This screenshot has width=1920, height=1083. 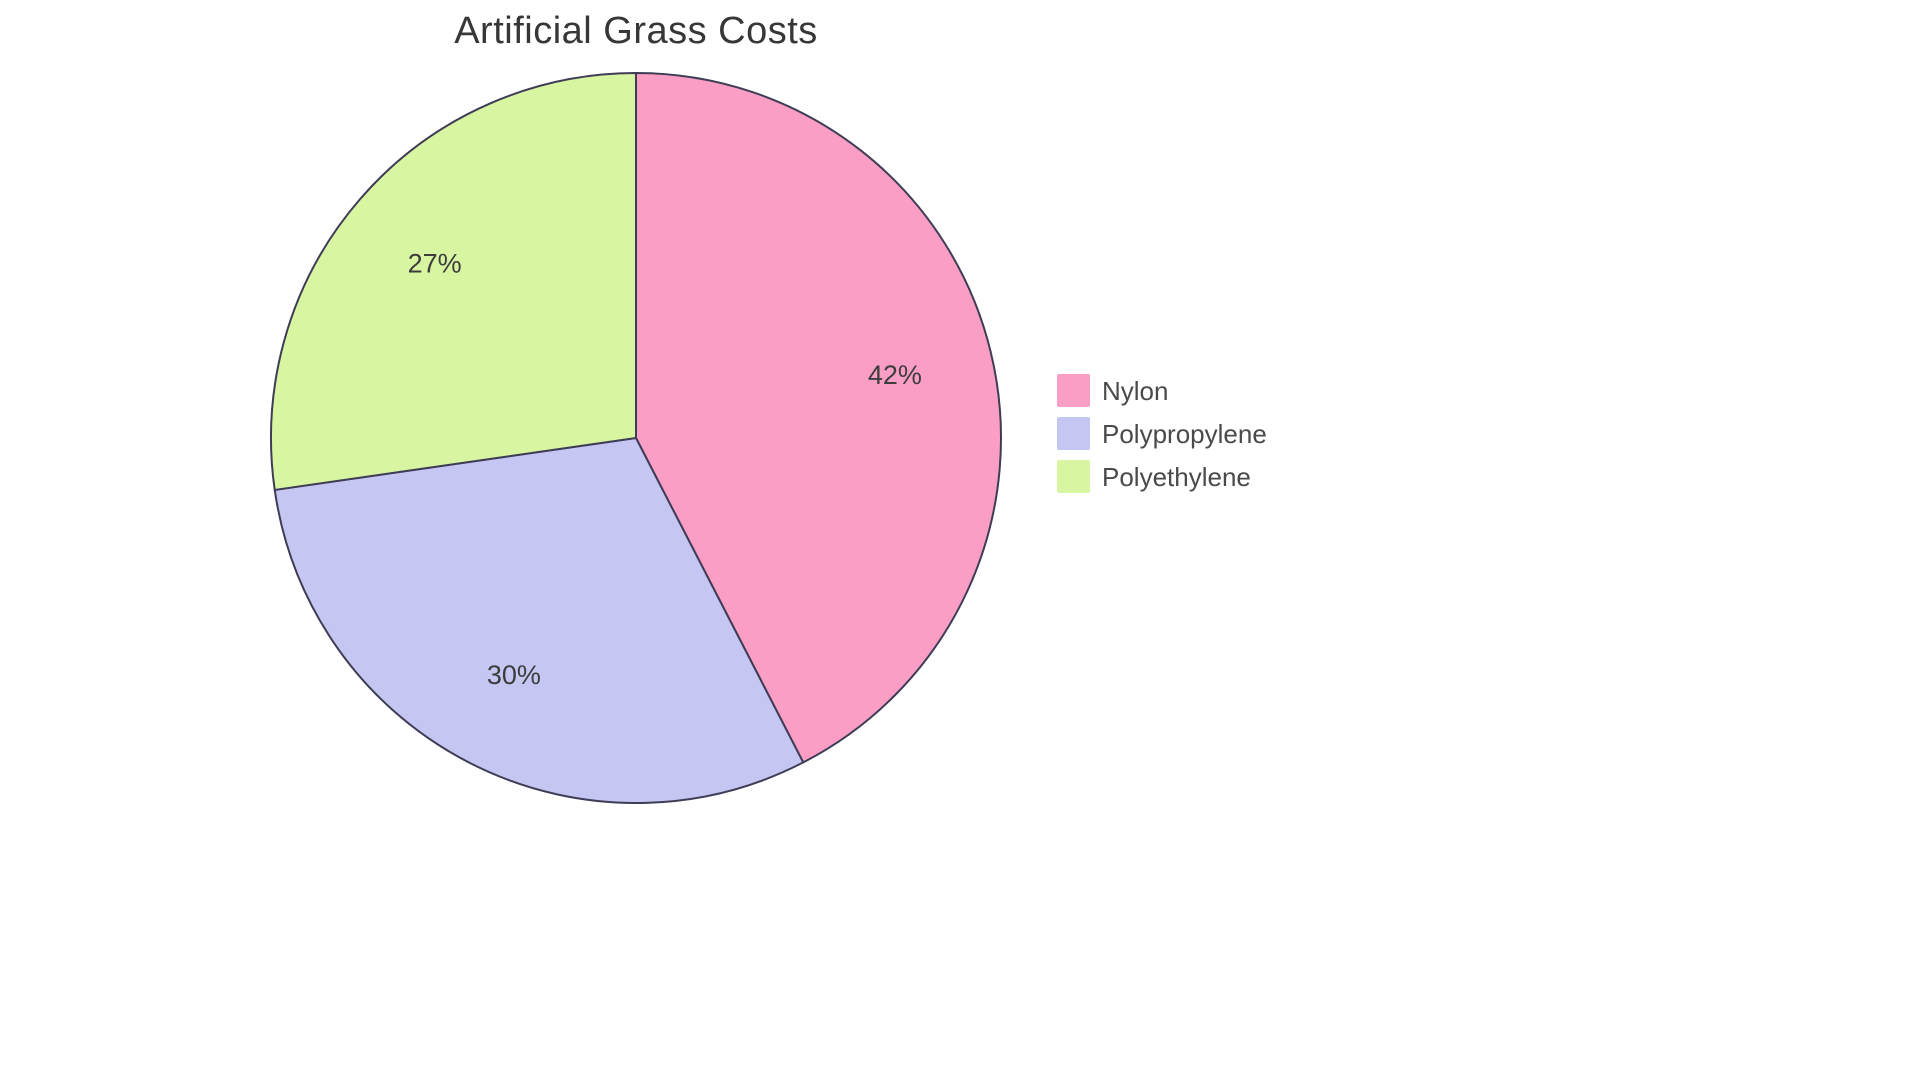 What do you see at coordinates (435, 264) in the screenshot?
I see `percent-label: 27%` at bounding box center [435, 264].